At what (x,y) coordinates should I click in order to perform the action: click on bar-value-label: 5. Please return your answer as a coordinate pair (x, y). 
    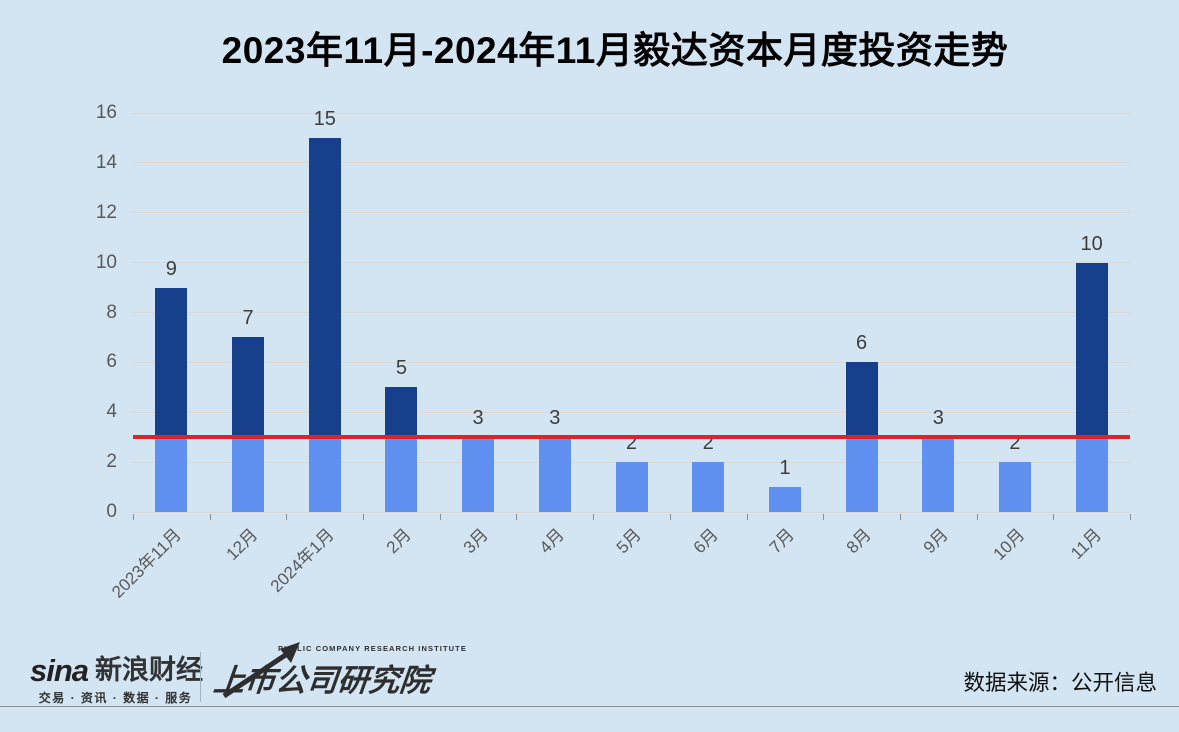
    Looking at the image, I should click on (401, 368).